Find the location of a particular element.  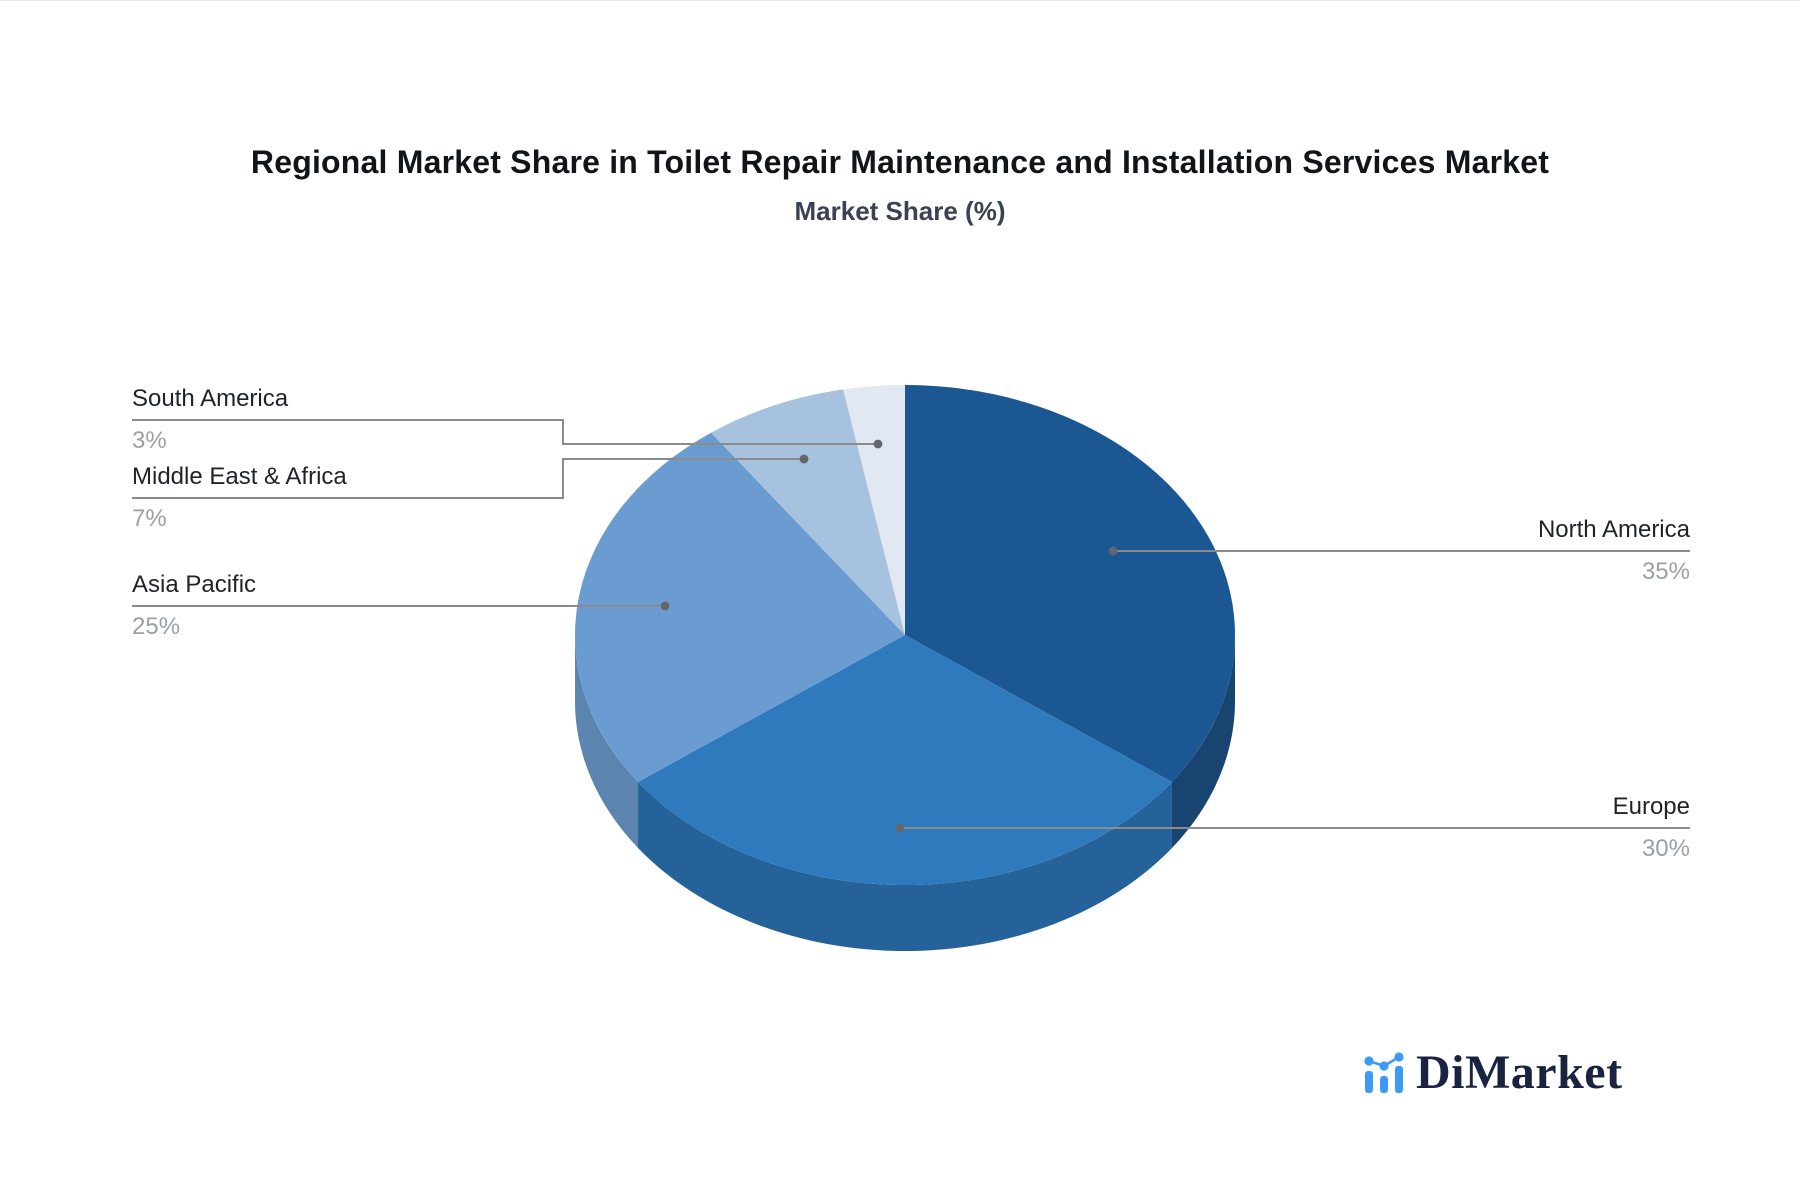

pie-slice-asia-pacific is located at coordinates (740, 607).